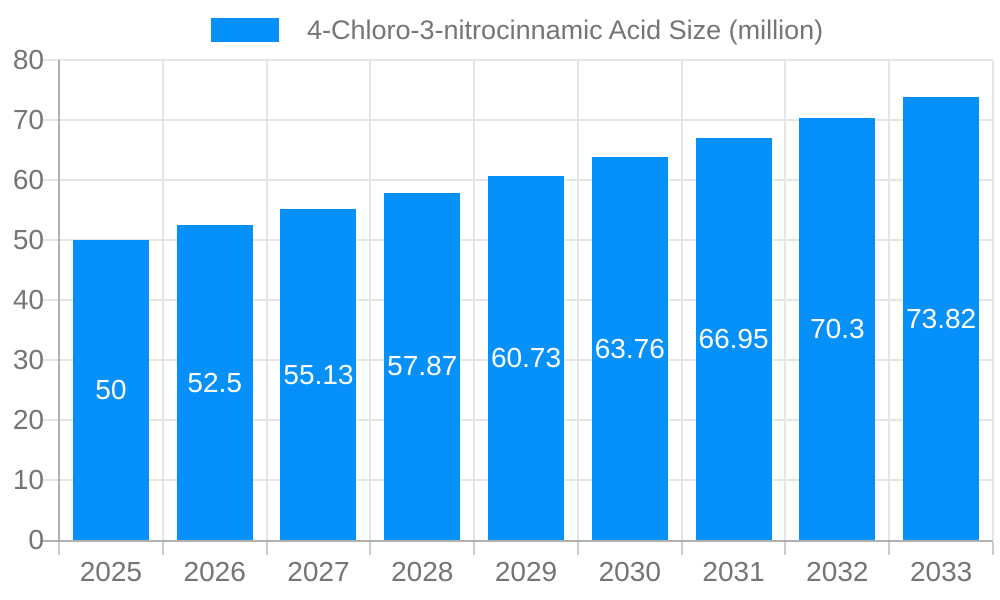 The width and height of the screenshot is (1000, 600). I want to click on x-axis-label: 2026, so click(214, 571).